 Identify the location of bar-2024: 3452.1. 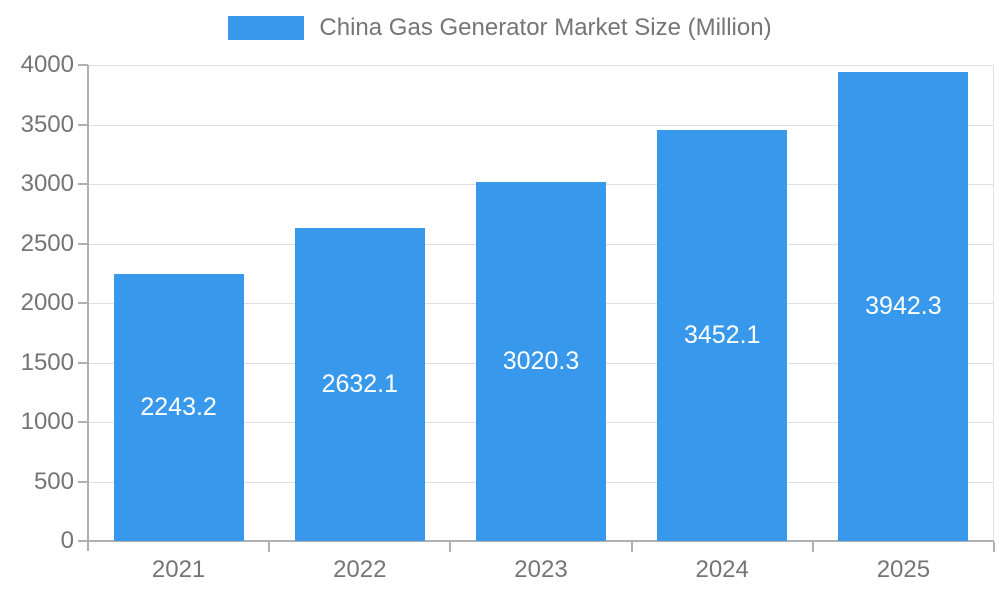
(722, 335).